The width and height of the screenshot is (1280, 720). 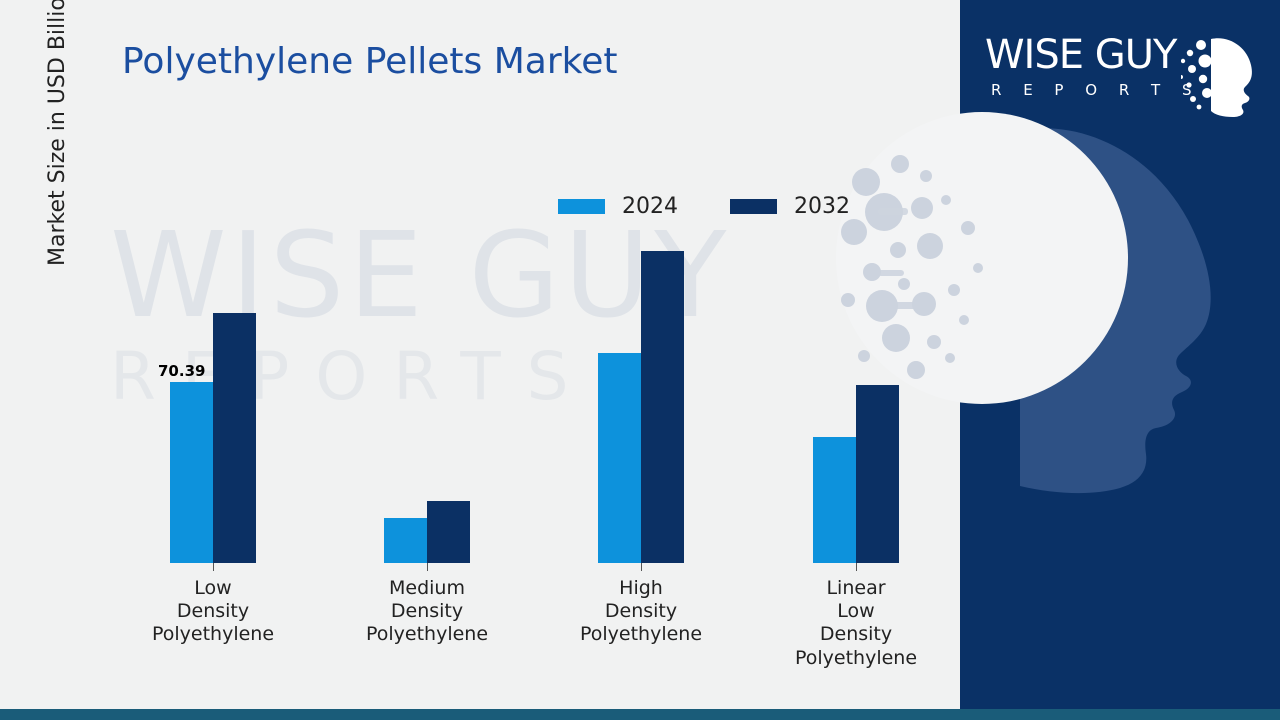 I want to click on logo-tagline: R E P O R T S, so click(x=1095, y=90).